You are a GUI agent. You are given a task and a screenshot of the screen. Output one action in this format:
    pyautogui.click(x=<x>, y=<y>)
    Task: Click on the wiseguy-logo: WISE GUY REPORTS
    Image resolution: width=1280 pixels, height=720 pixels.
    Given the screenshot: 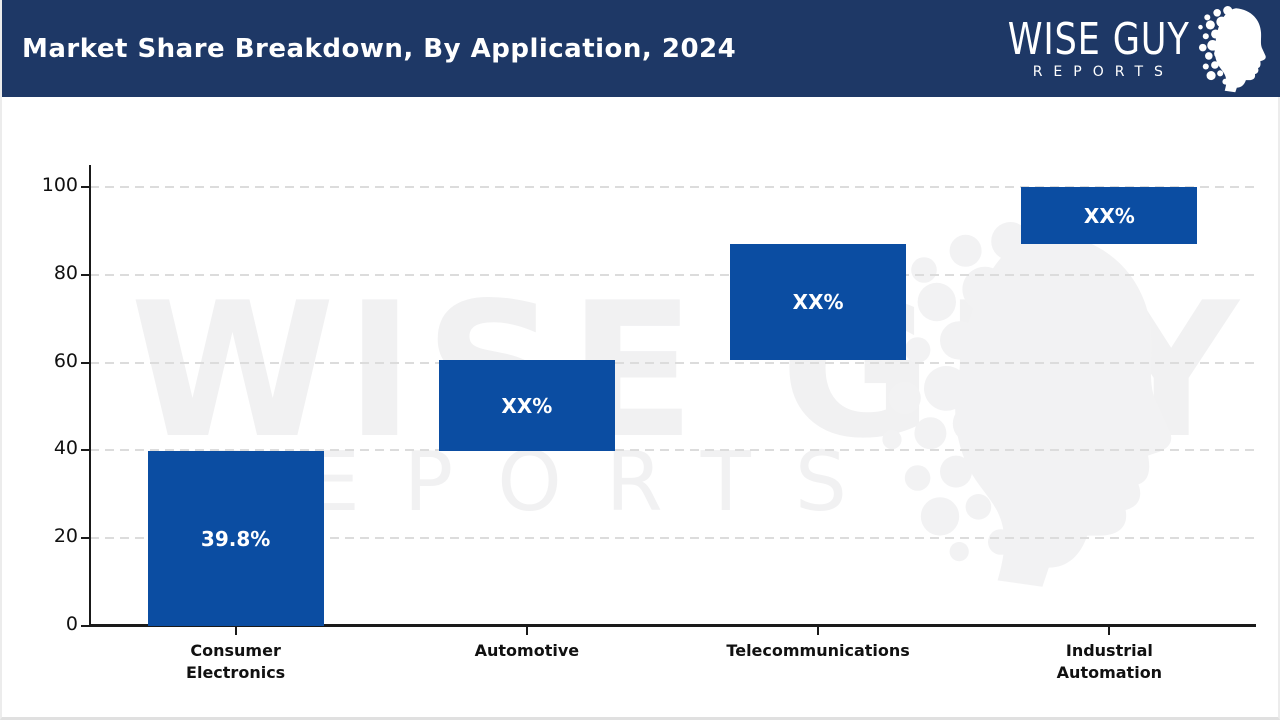 What is the action you would take?
    pyautogui.click(x=1126, y=49)
    